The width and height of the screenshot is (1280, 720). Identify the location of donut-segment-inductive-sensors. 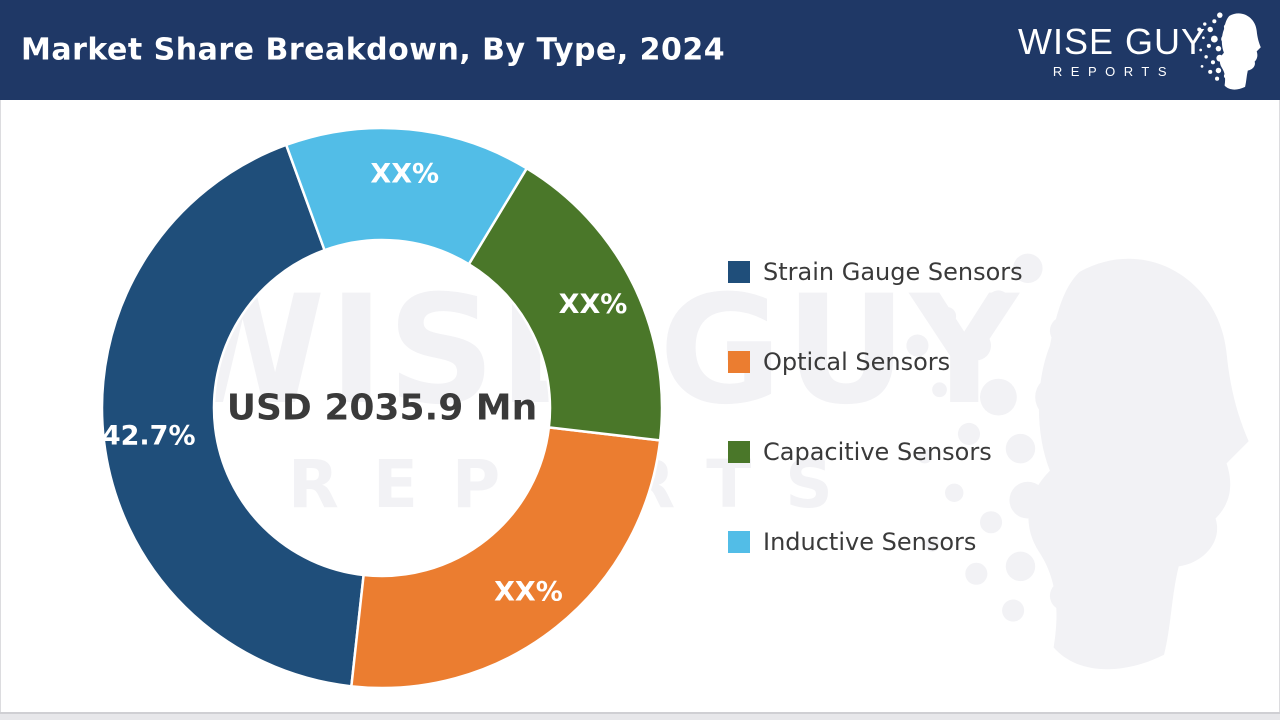
(406, 196).